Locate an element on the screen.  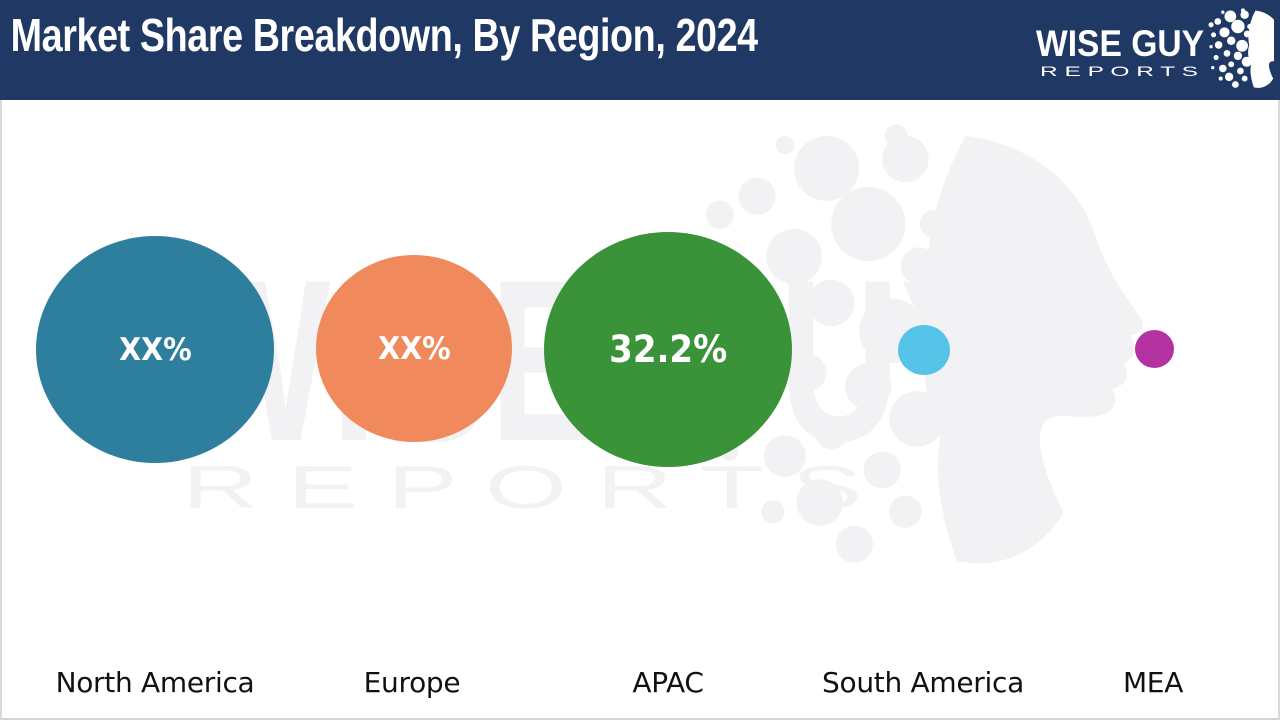
bubble-europe: XX% is located at coordinates (414, 348).